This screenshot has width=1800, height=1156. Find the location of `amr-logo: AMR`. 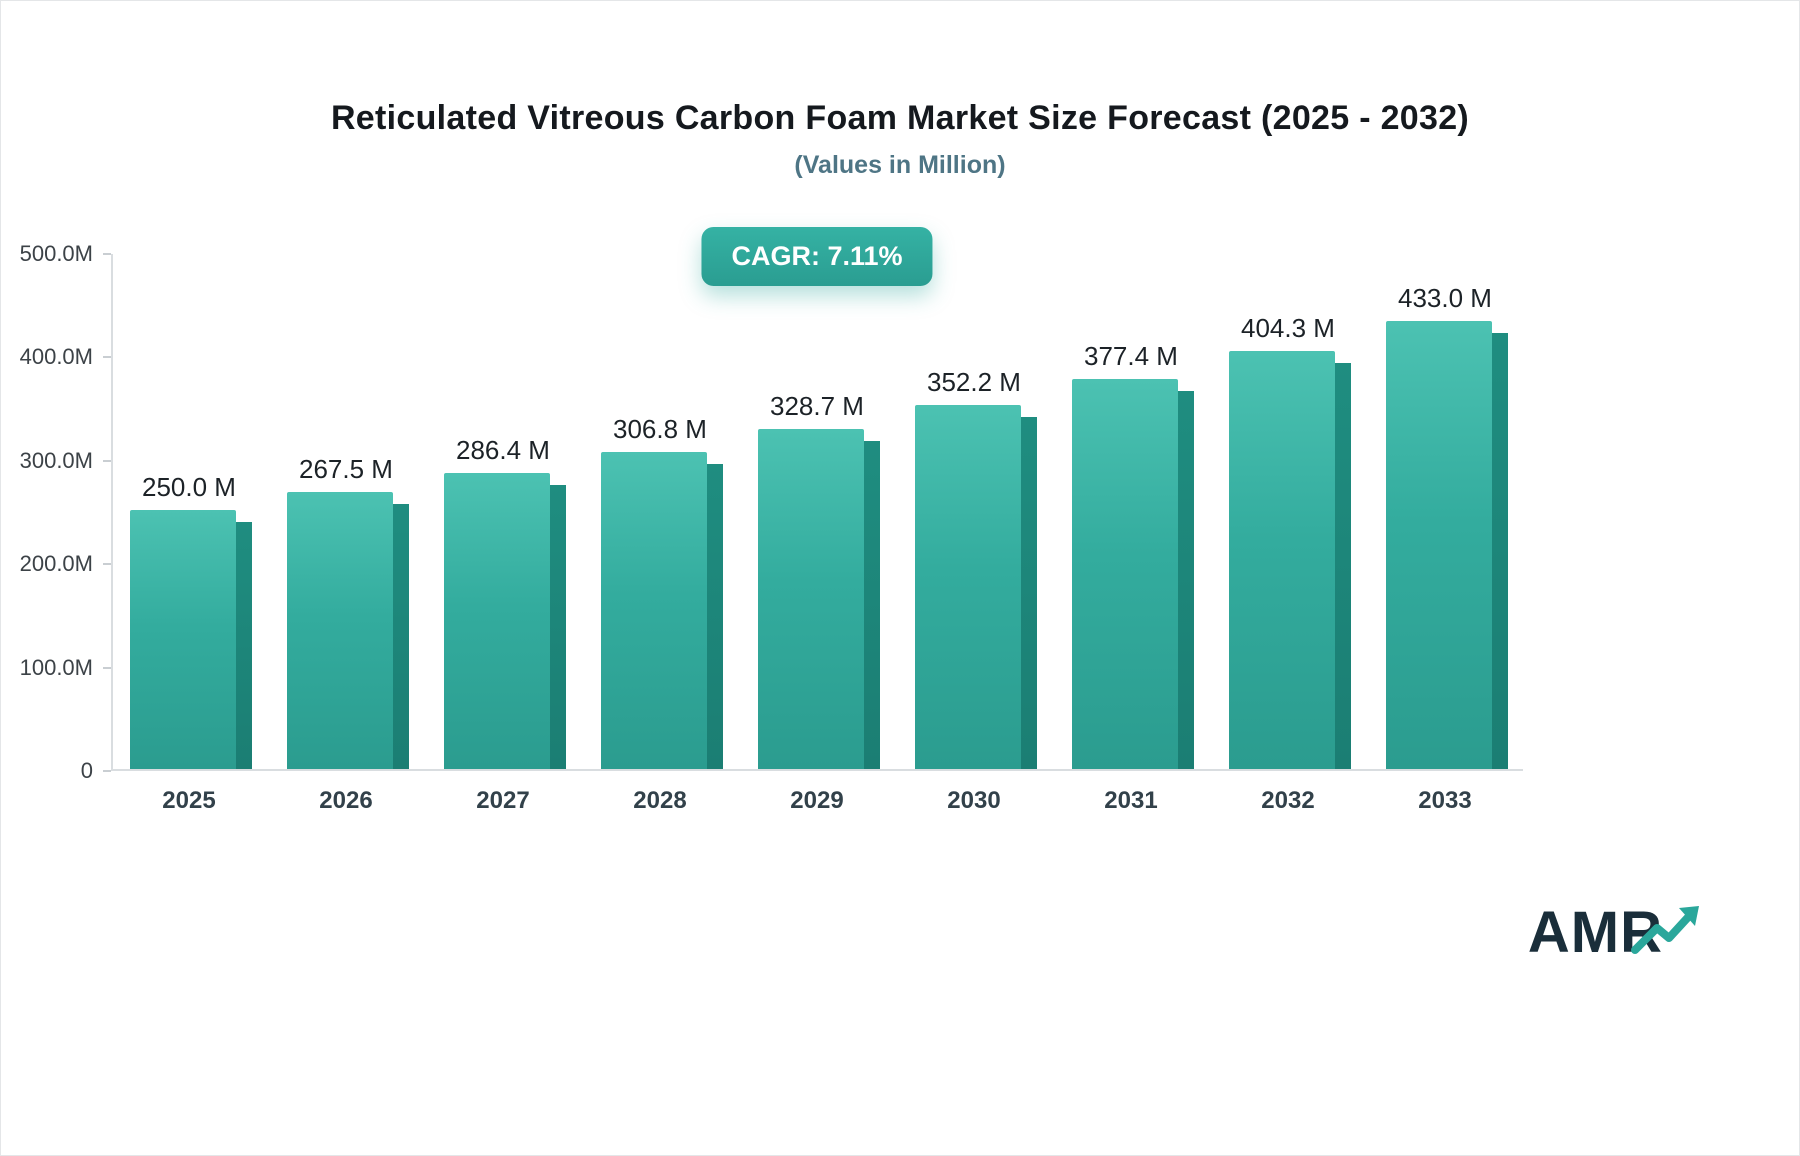

amr-logo: AMR is located at coordinates (1617, 932).